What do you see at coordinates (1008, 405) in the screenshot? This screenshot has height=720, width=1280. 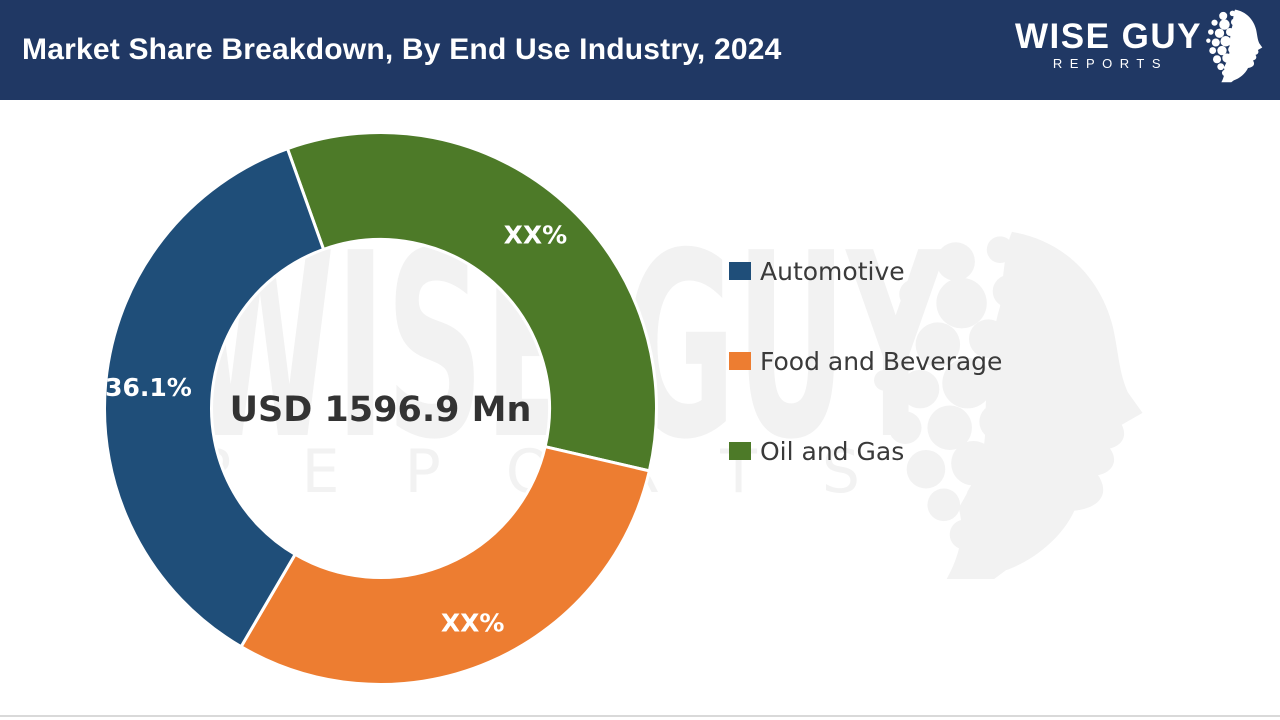 I see `watermark-head-icon` at bounding box center [1008, 405].